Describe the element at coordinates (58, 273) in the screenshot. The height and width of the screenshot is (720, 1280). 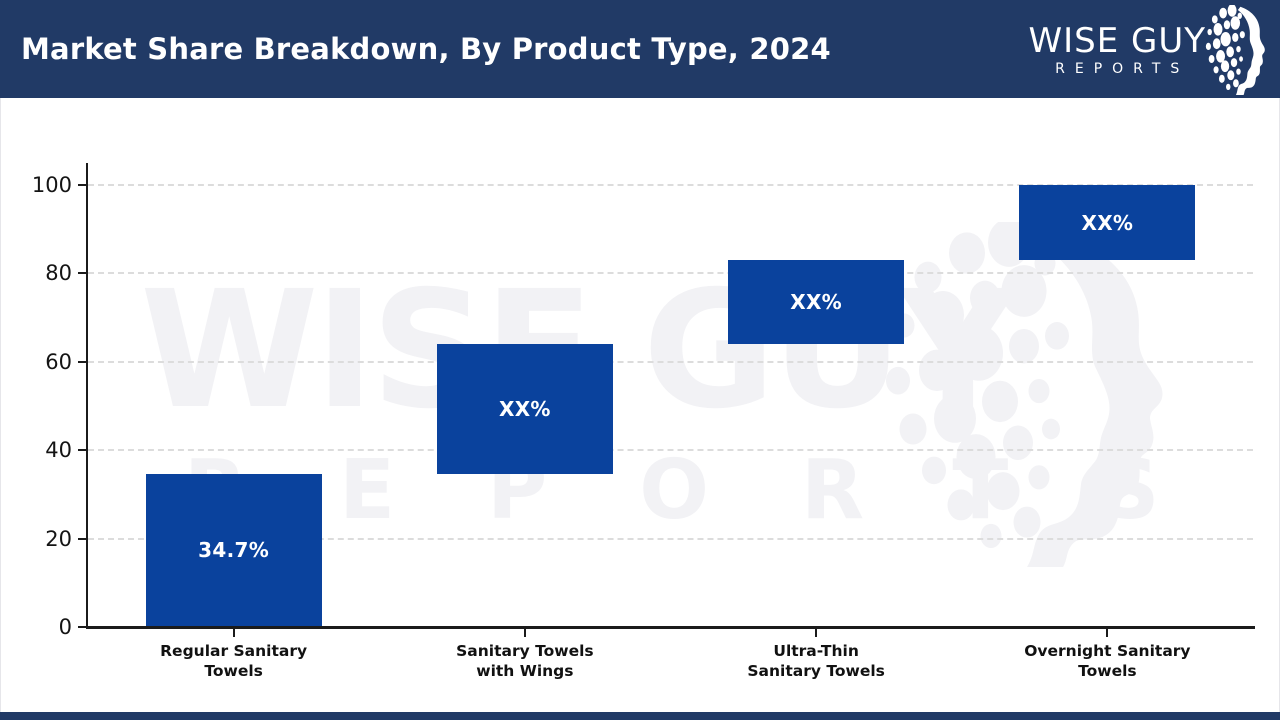
I see `y-axis-tick-label: 80` at that location.